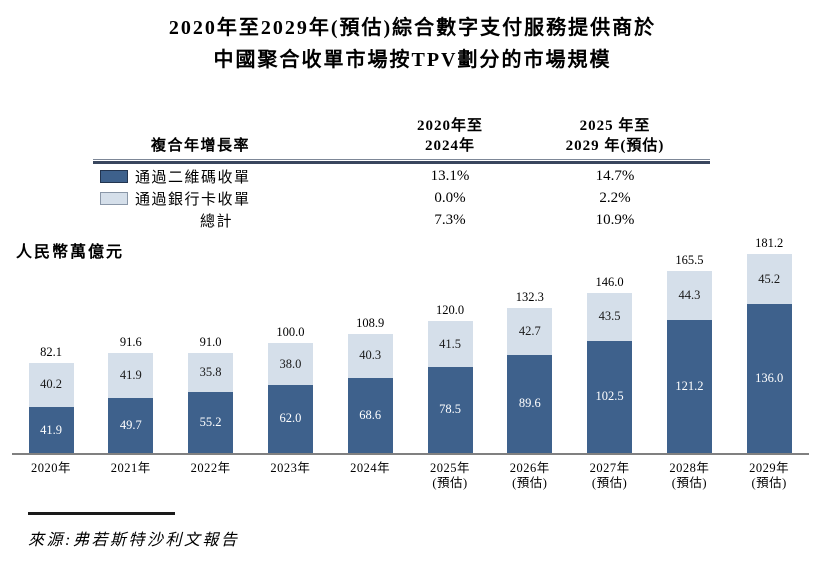 Image resolution: width=825 pixels, height=564 pixels. What do you see at coordinates (769, 243) in the screenshot?
I see `bar-total-label: 181.2` at bounding box center [769, 243].